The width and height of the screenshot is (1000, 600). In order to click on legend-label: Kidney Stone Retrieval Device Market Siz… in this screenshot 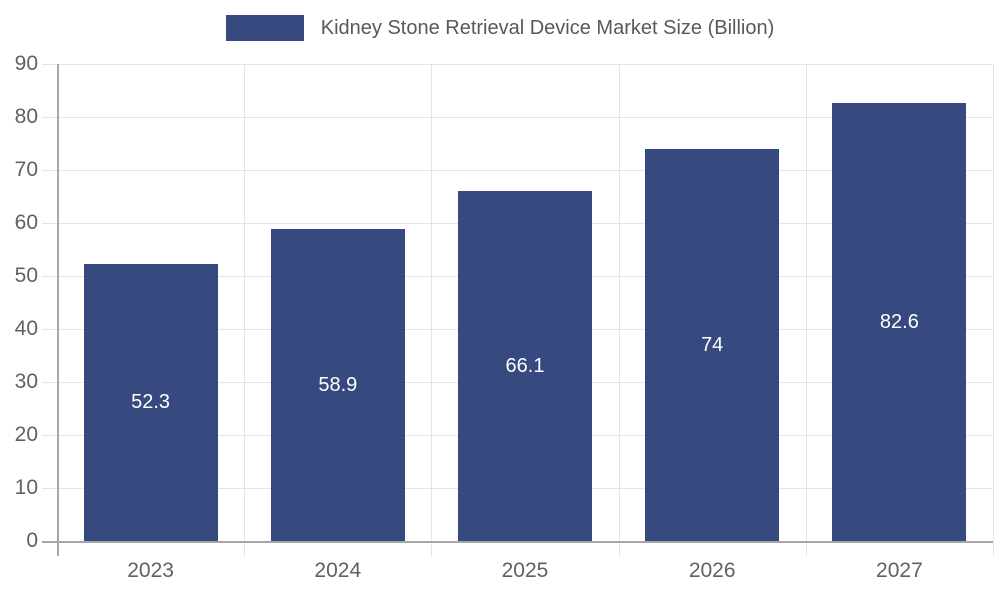, I will do `click(547, 27)`.